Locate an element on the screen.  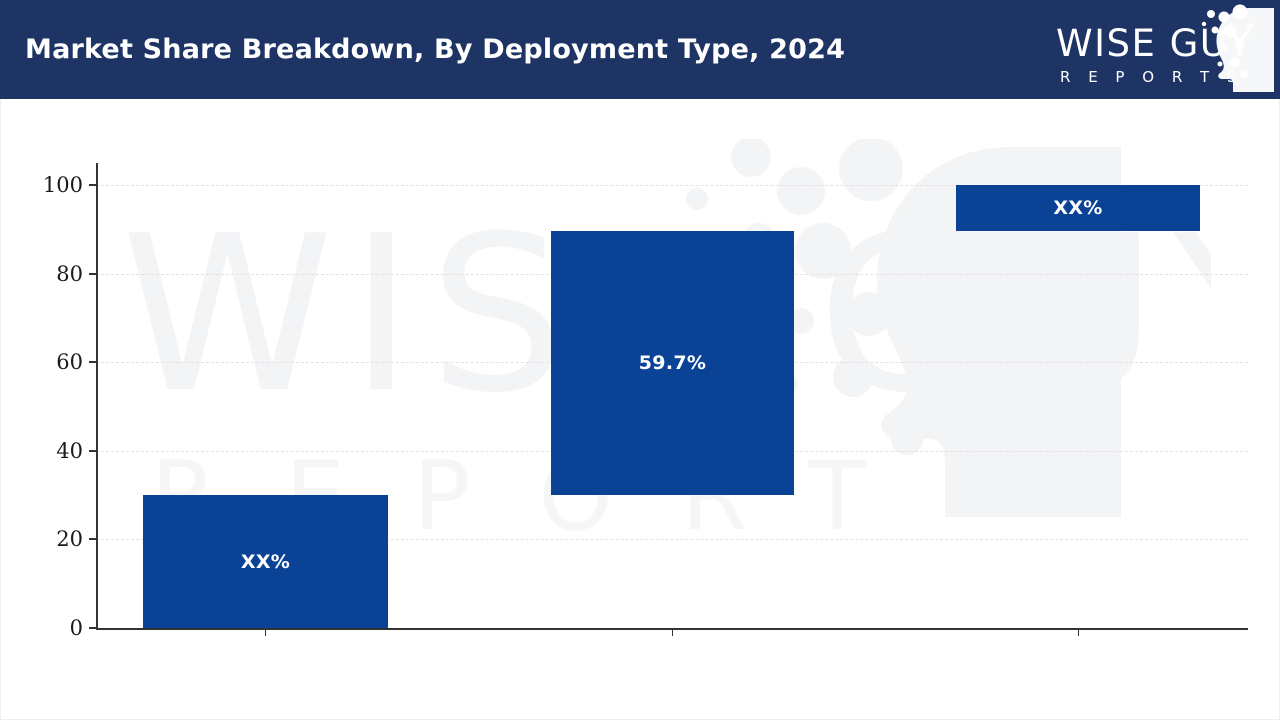
y-tick-label-0: 0 is located at coordinates (76, 628).